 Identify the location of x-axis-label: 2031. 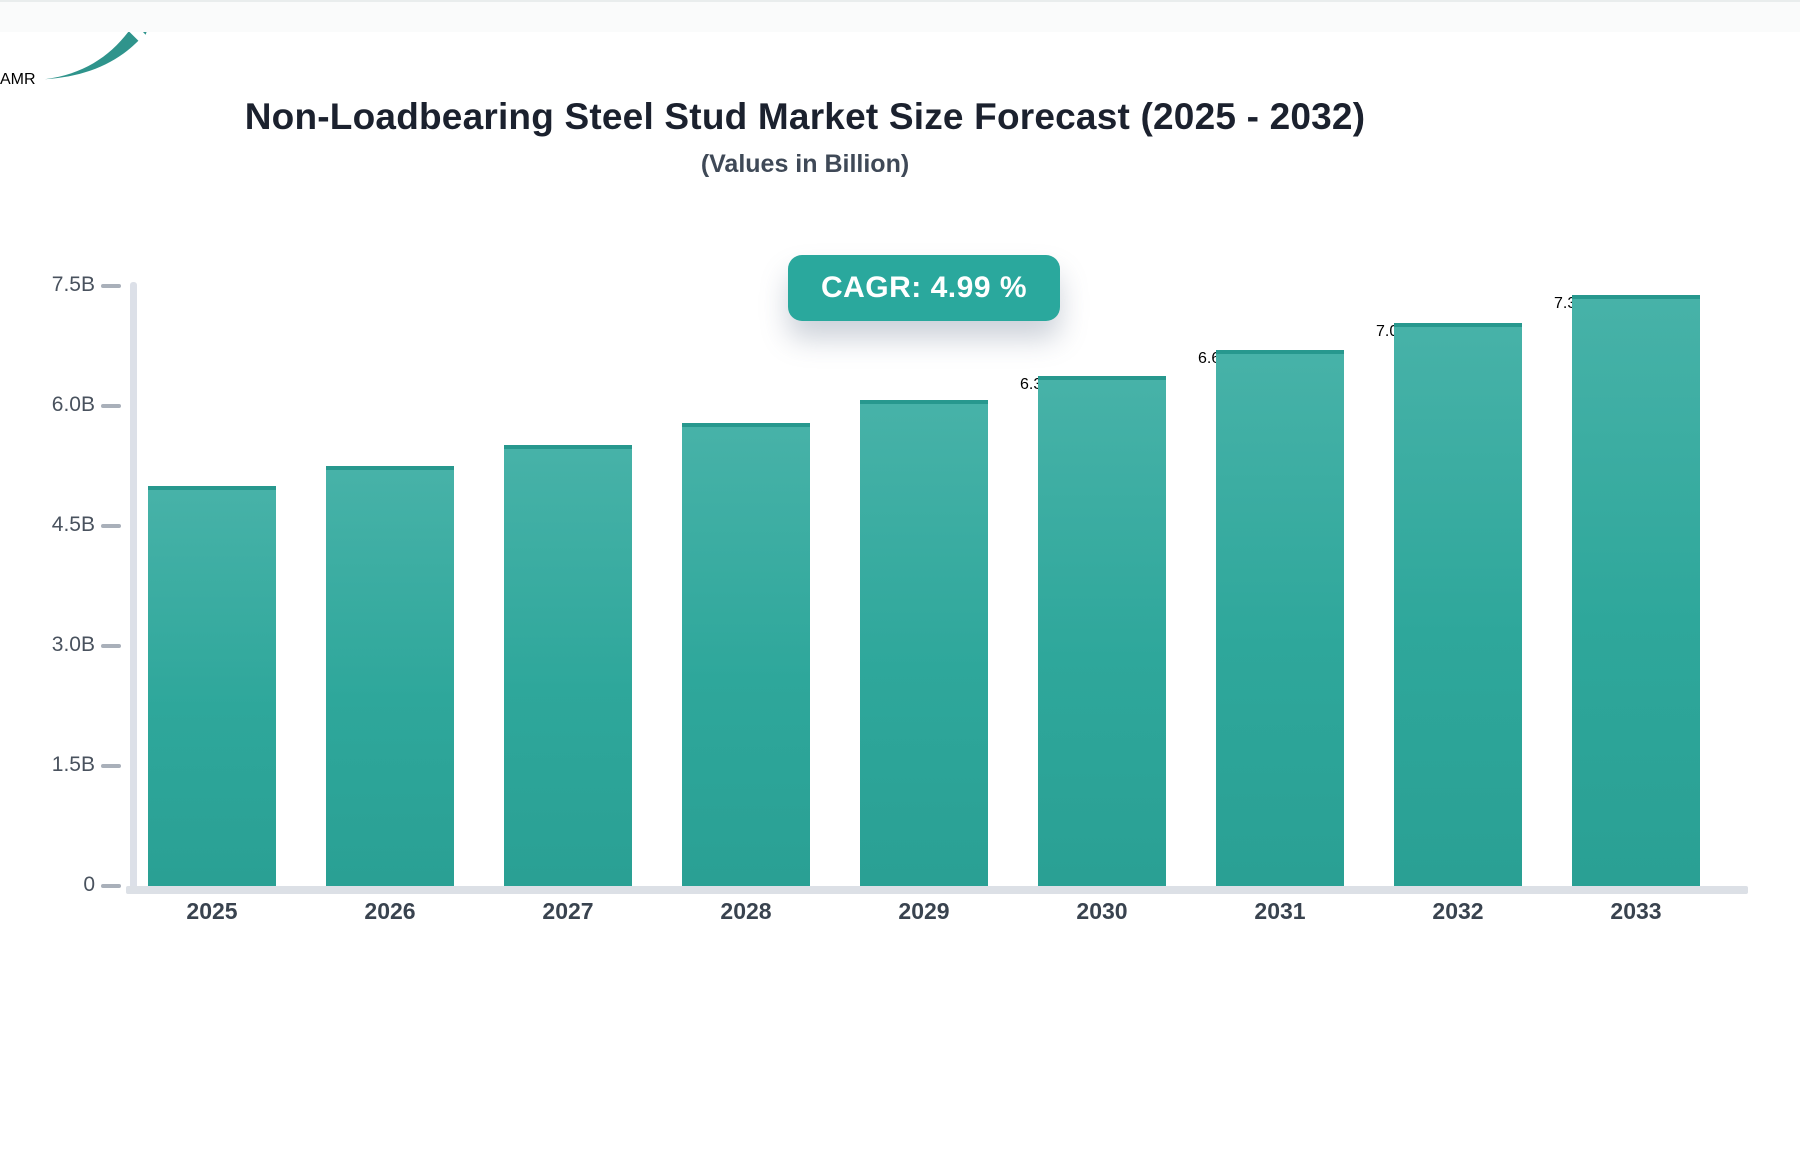
(1280, 911).